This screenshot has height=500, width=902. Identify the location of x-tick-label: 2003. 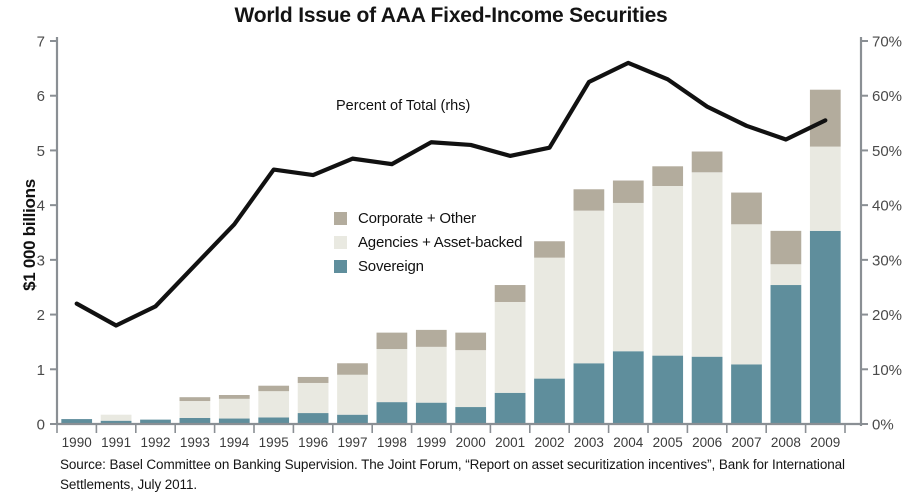
(589, 442).